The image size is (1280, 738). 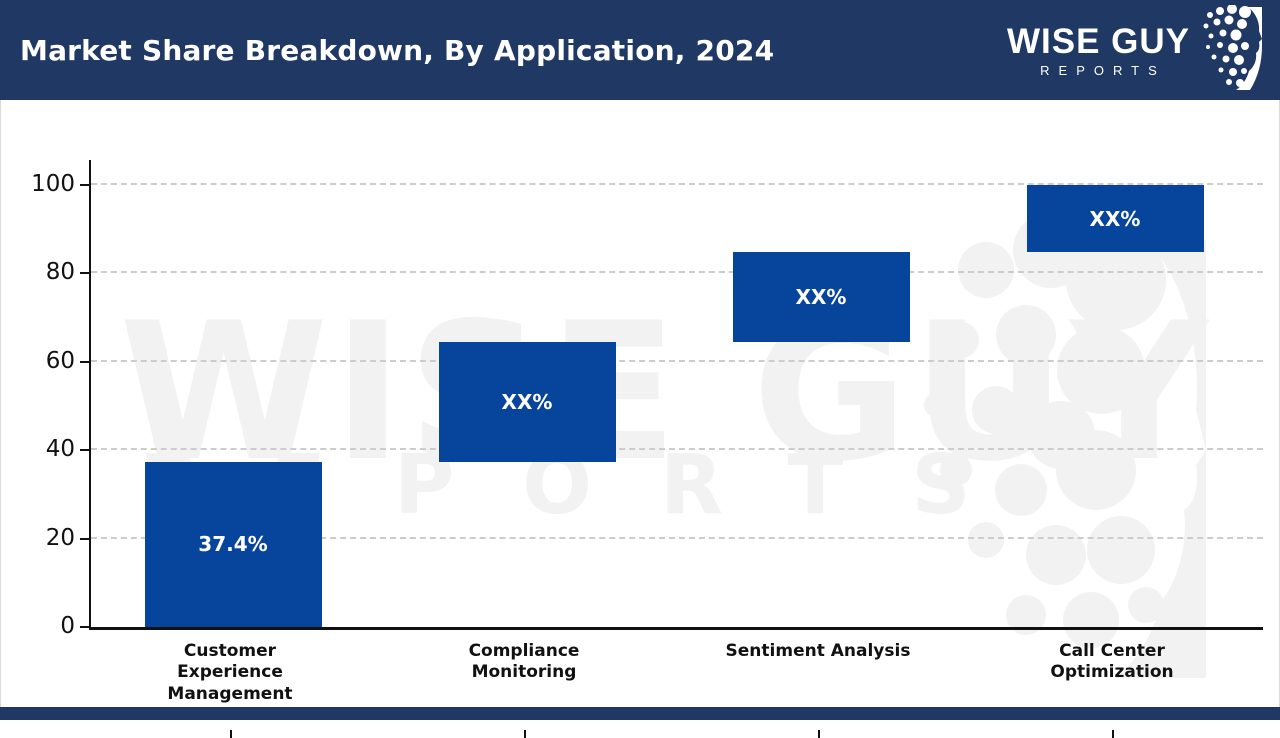 I want to click on y-axis-tick-labels: 0 20 40 60 80 100, so click(x=38, y=399).